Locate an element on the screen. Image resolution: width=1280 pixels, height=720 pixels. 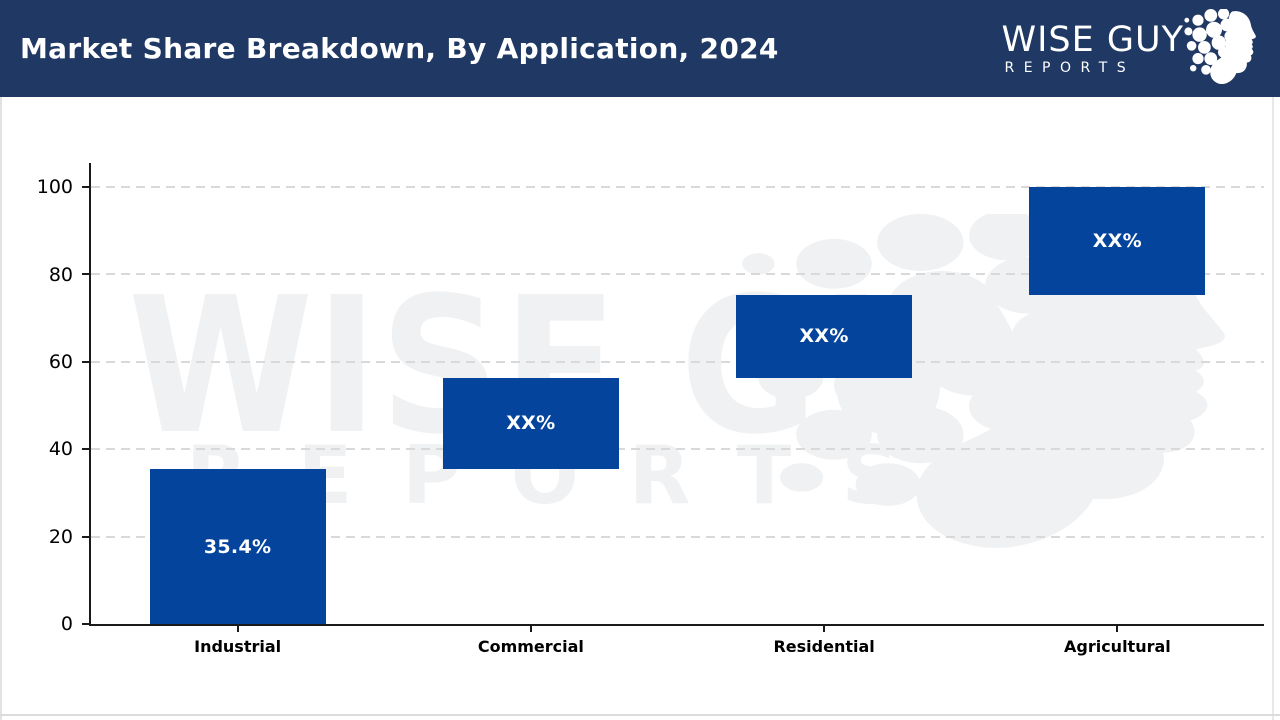
y-tick-label-0: 0 is located at coordinates (66, 624).